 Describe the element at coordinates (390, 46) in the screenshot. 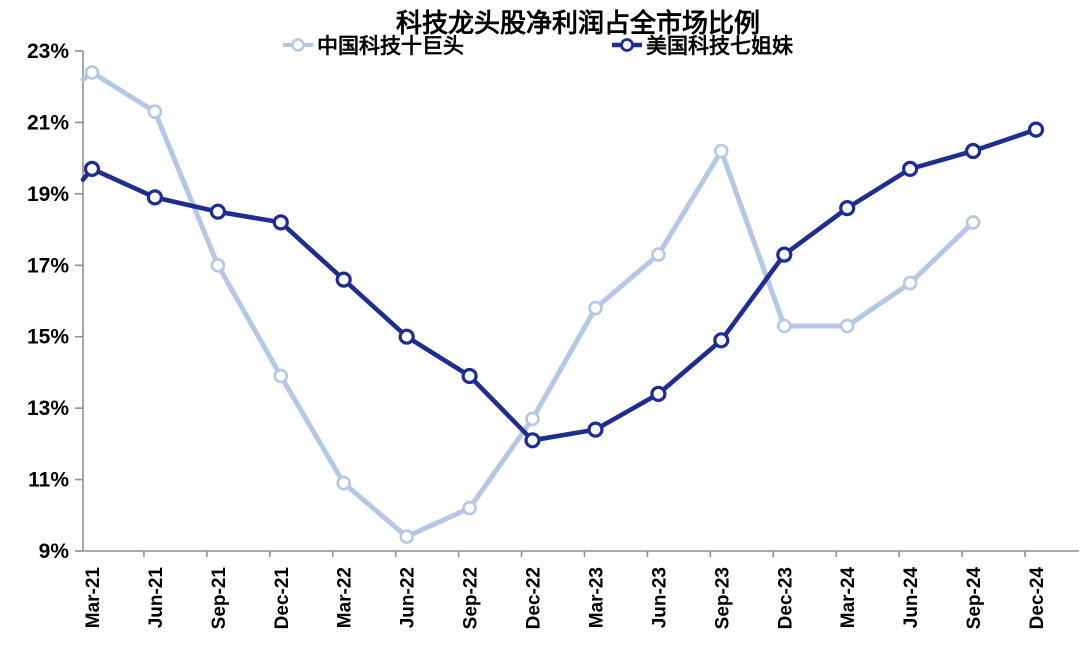

I see `legend-label-china: 中国科技十巨头` at that location.